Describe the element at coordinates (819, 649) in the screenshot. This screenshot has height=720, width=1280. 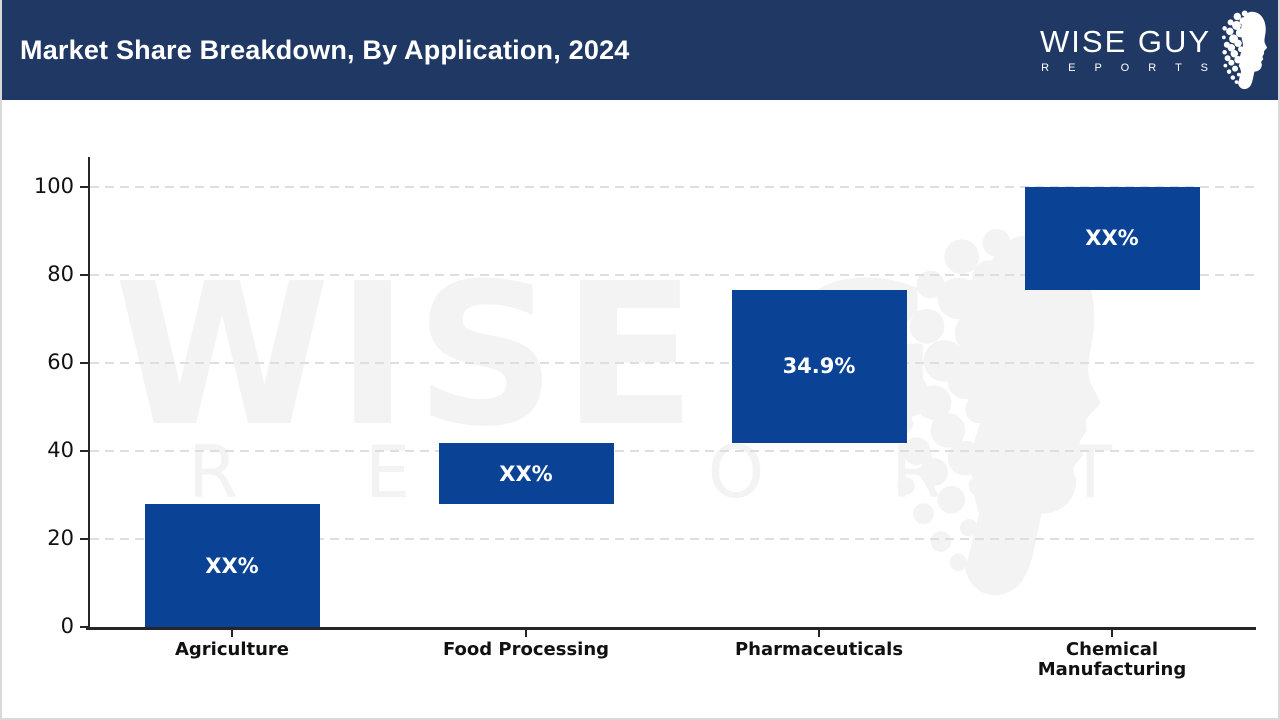
I see `x-category-label: Pharmaceuticals` at that location.